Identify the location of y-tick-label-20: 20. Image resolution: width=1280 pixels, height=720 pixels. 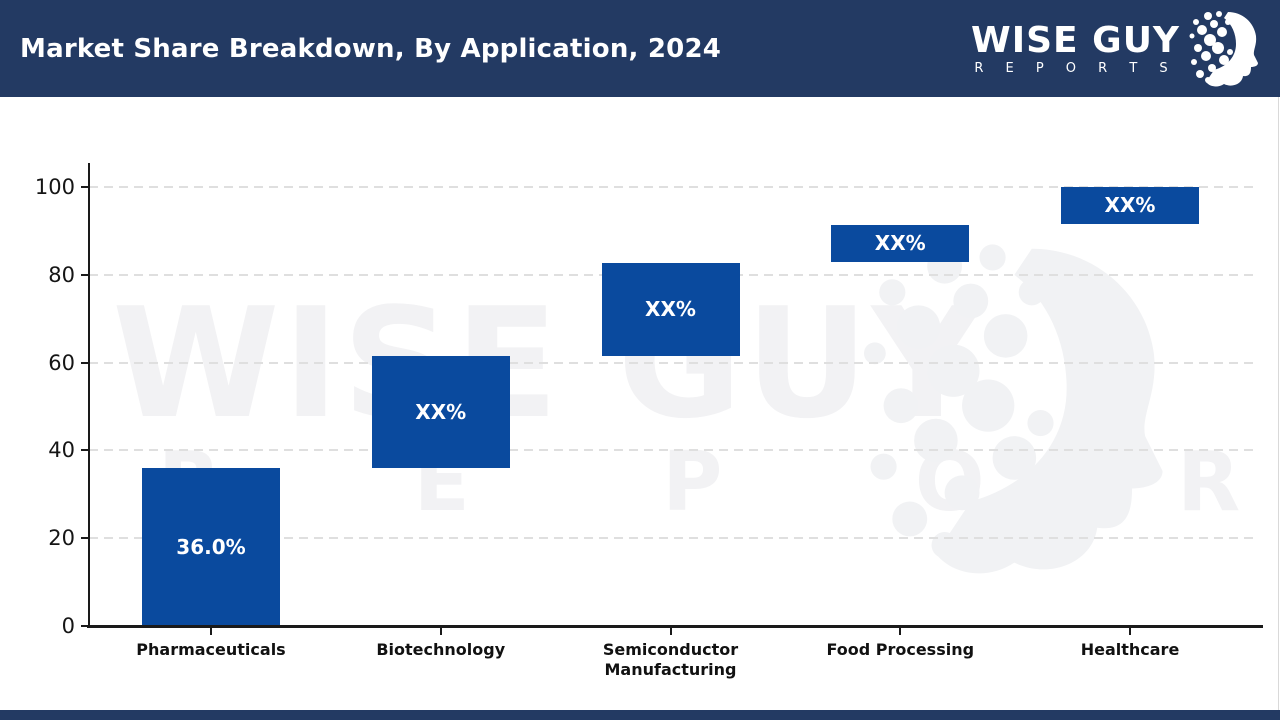
(61, 538).